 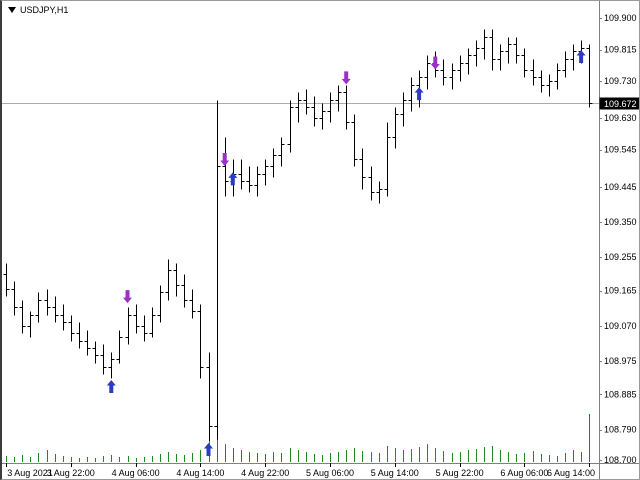 I want to click on time-tick-label: 5 Aug 22:00, so click(x=460, y=473).